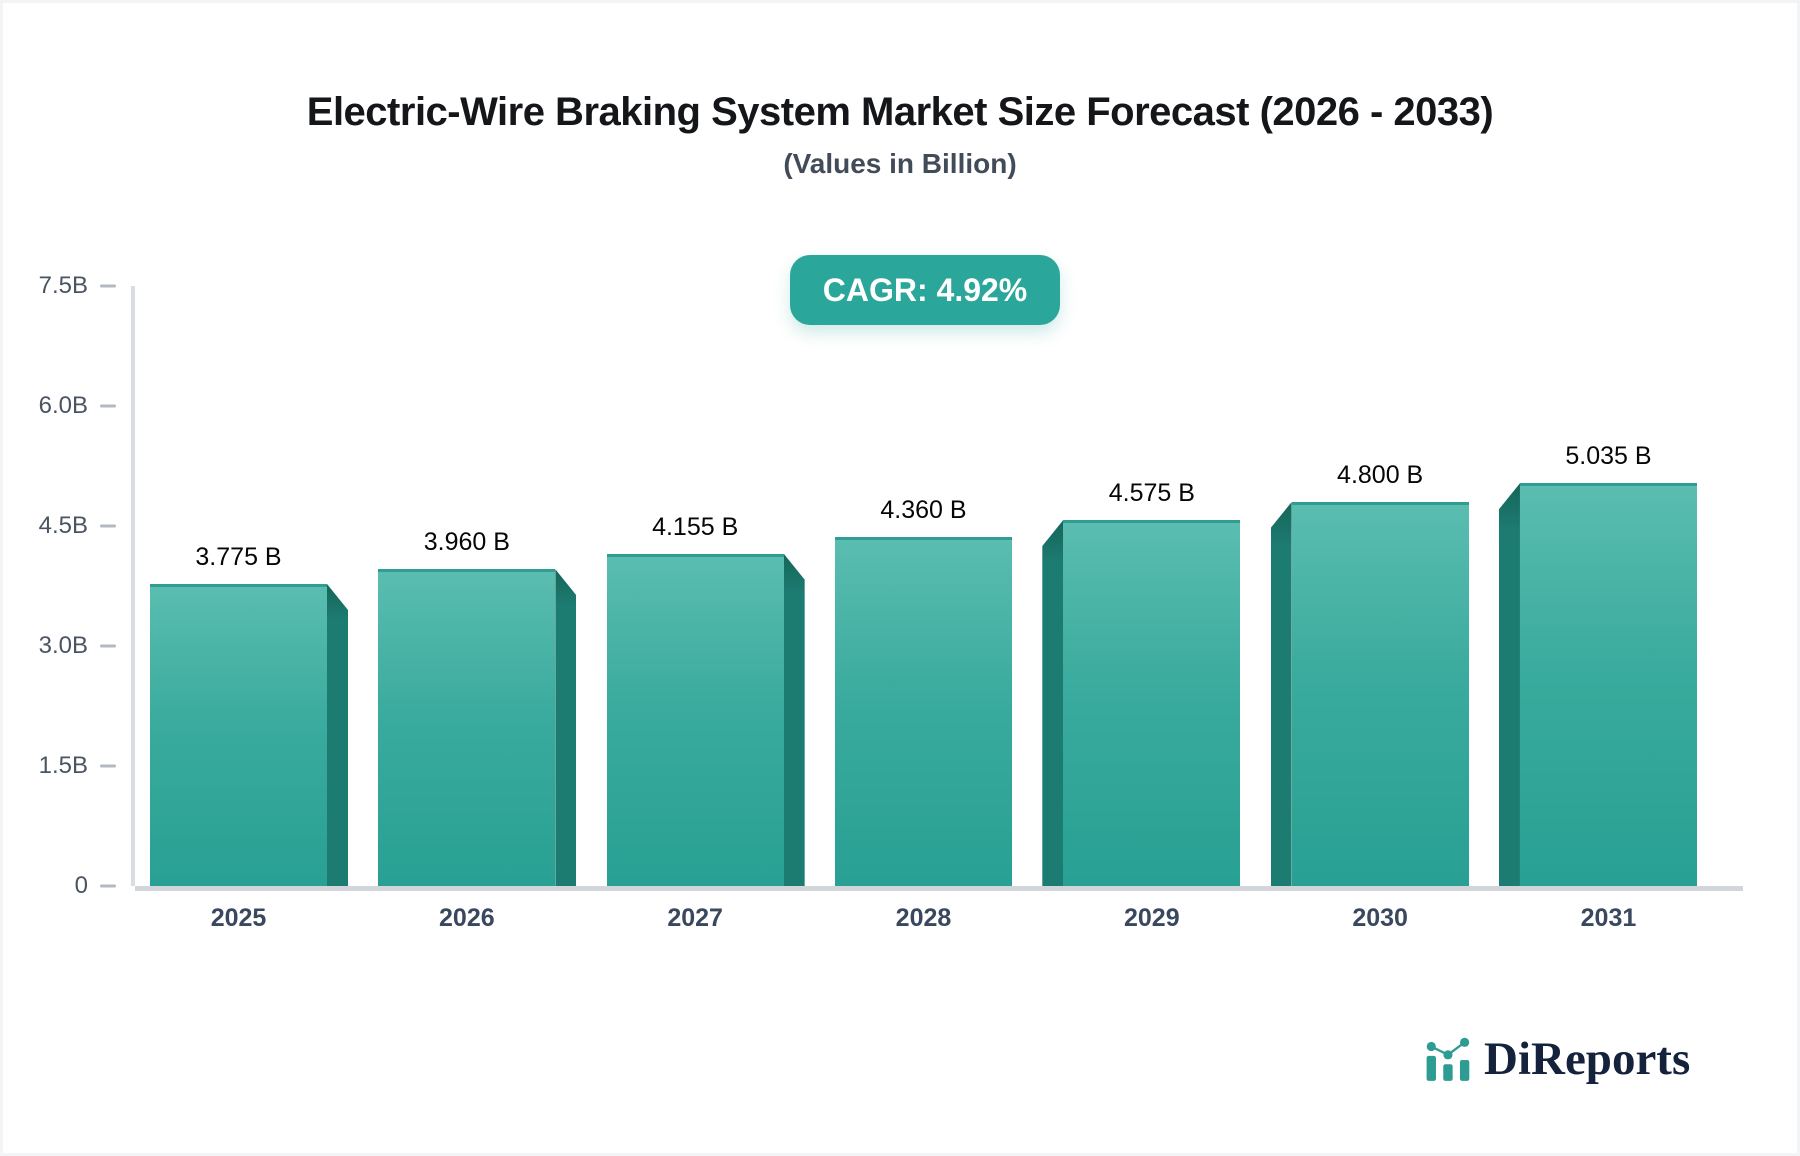 Image resolution: width=1800 pixels, height=1156 pixels. I want to click on bar-value-label: 4.155 B, so click(695, 526).